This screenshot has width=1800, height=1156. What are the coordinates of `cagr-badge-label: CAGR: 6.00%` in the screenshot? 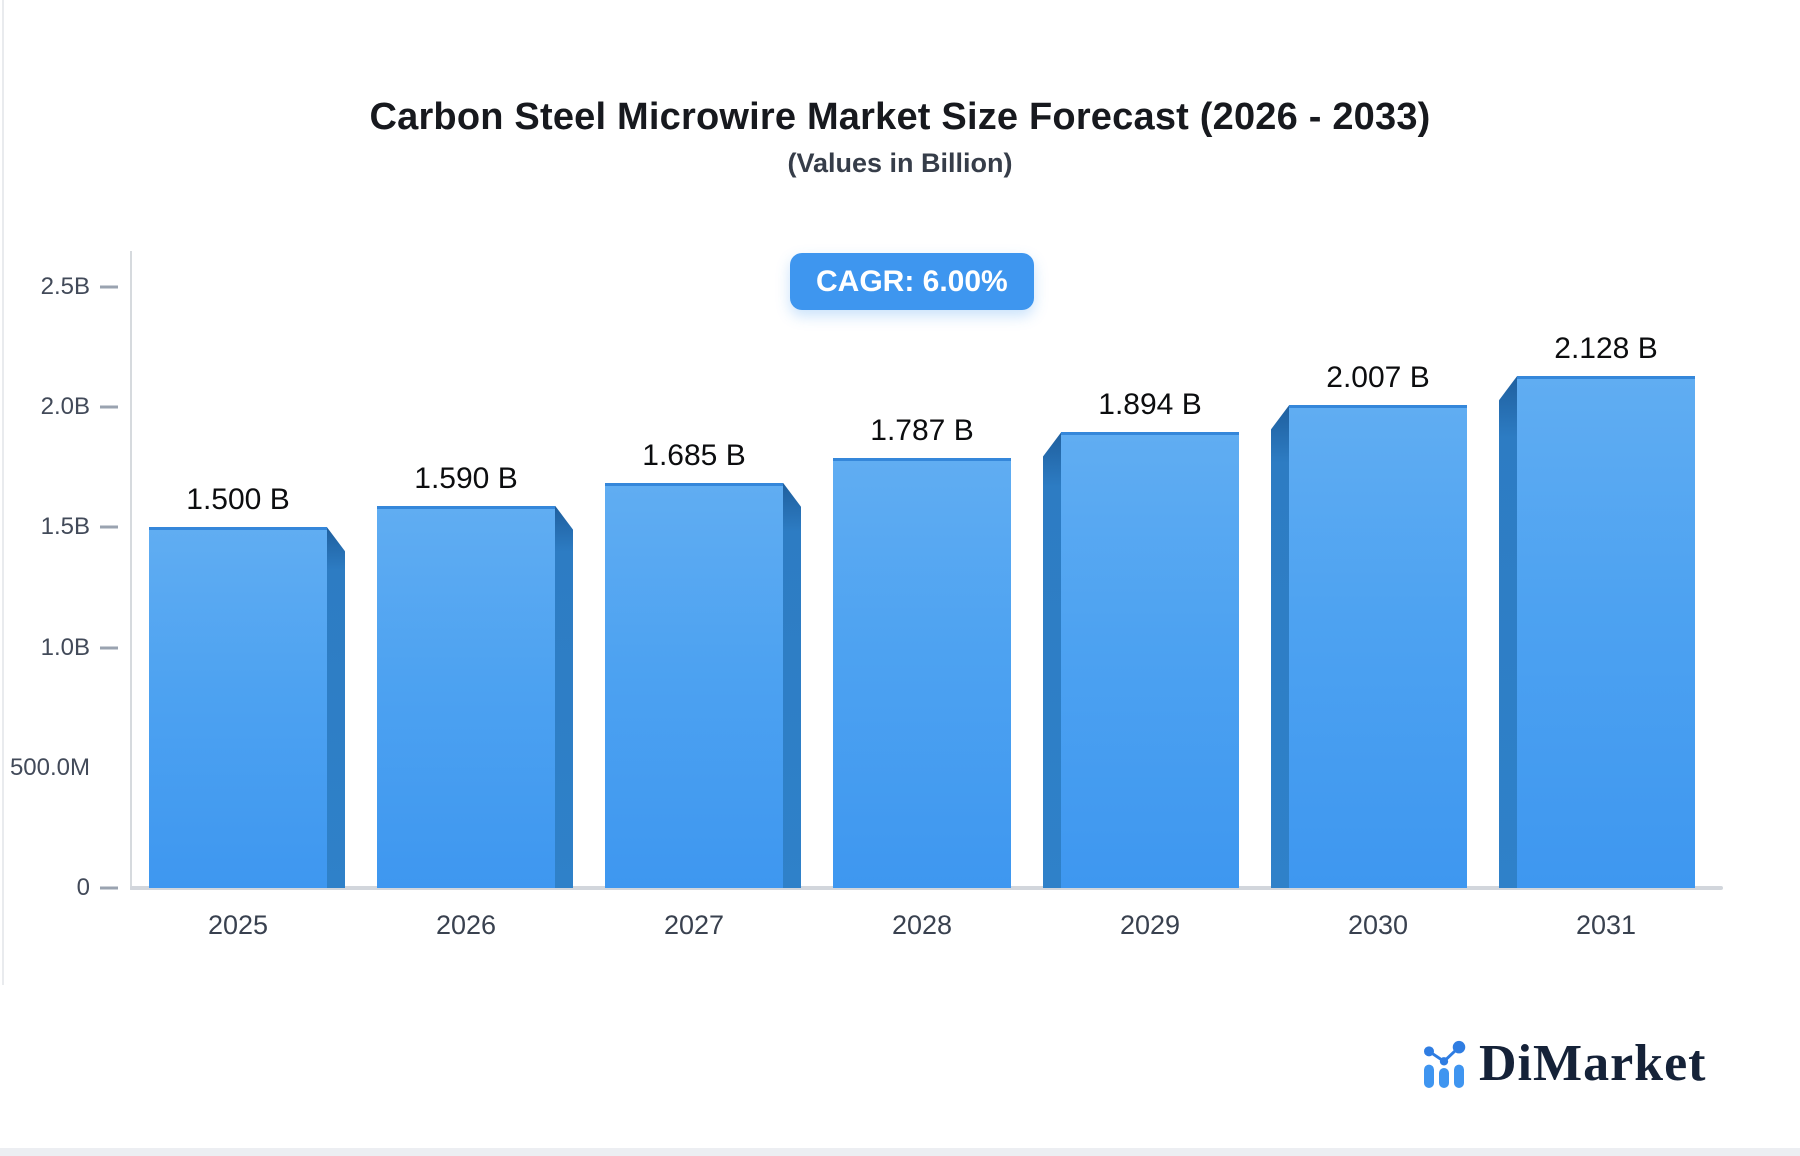 It's located at (912, 281).